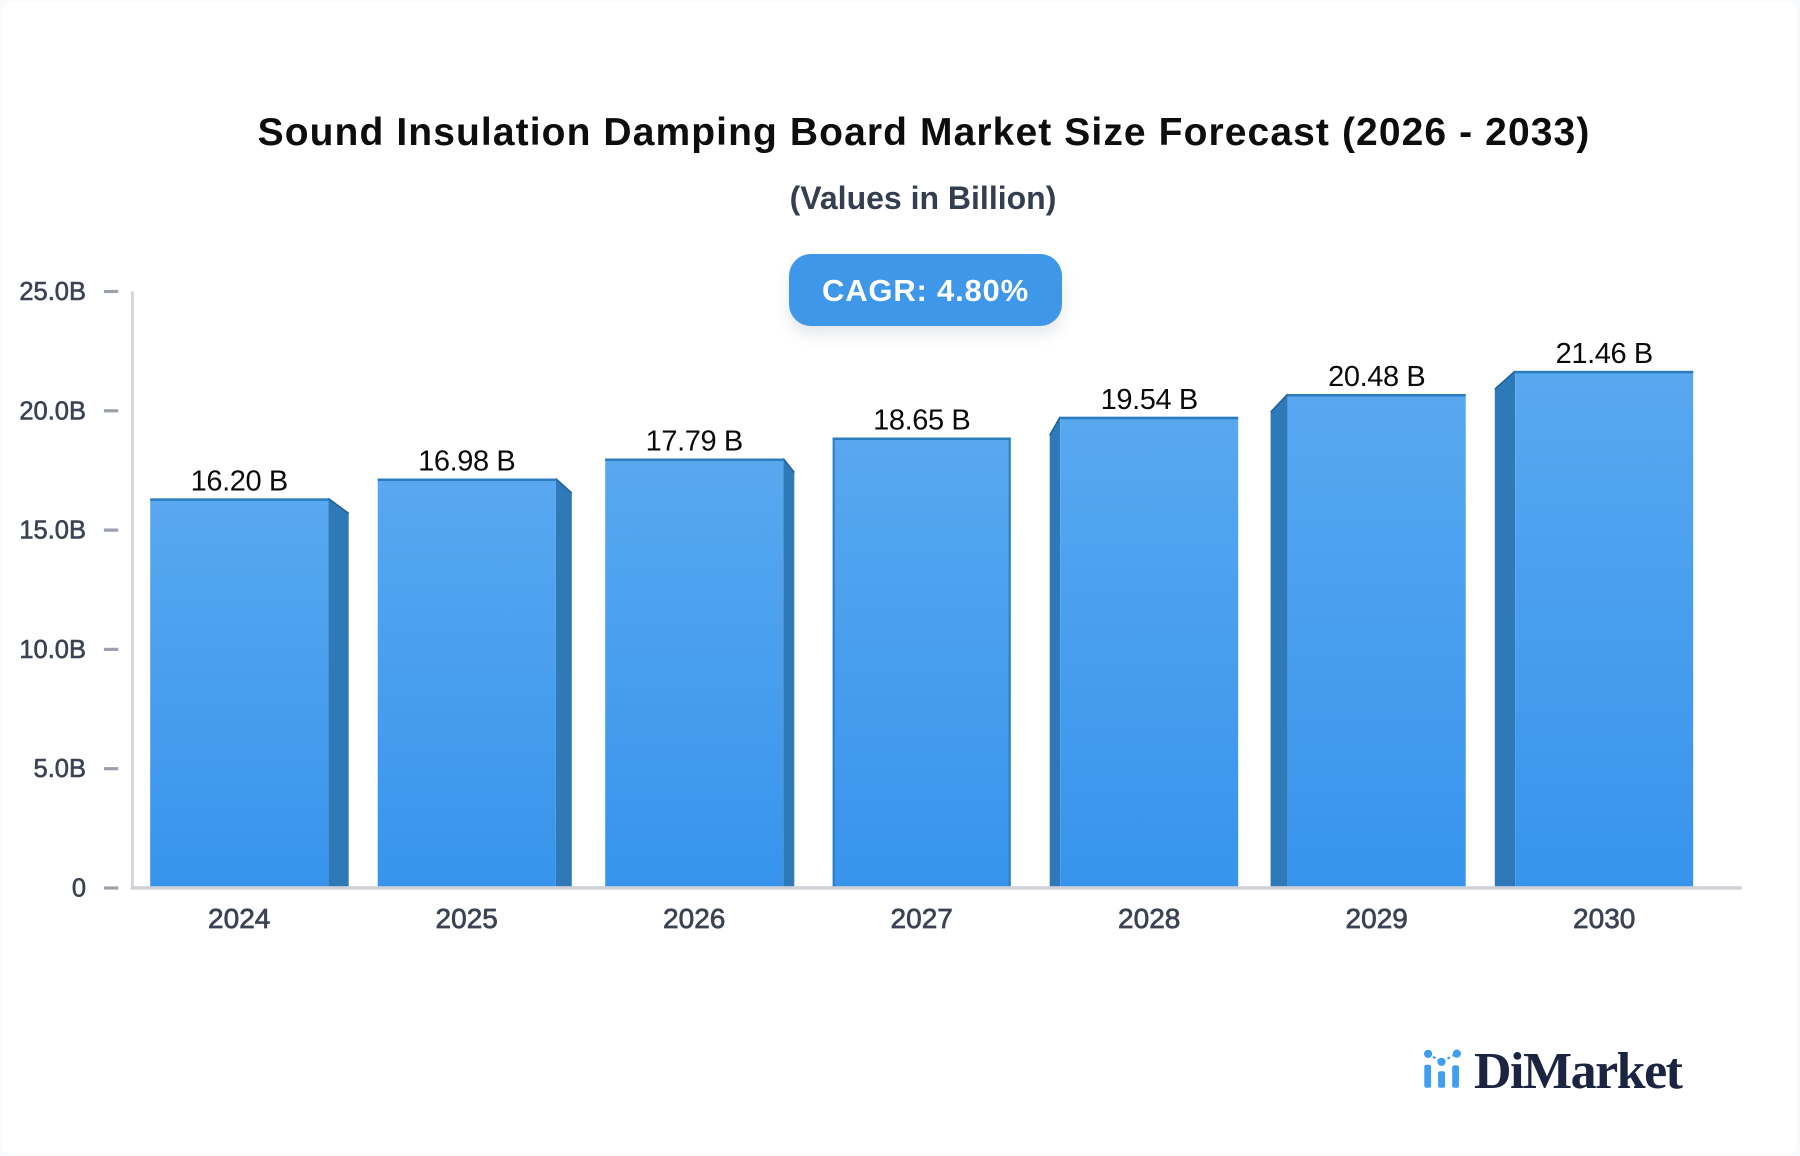 The height and width of the screenshot is (1156, 1800). What do you see at coordinates (922, 918) in the screenshot?
I see `svg-text: 2027` at bounding box center [922, 918].